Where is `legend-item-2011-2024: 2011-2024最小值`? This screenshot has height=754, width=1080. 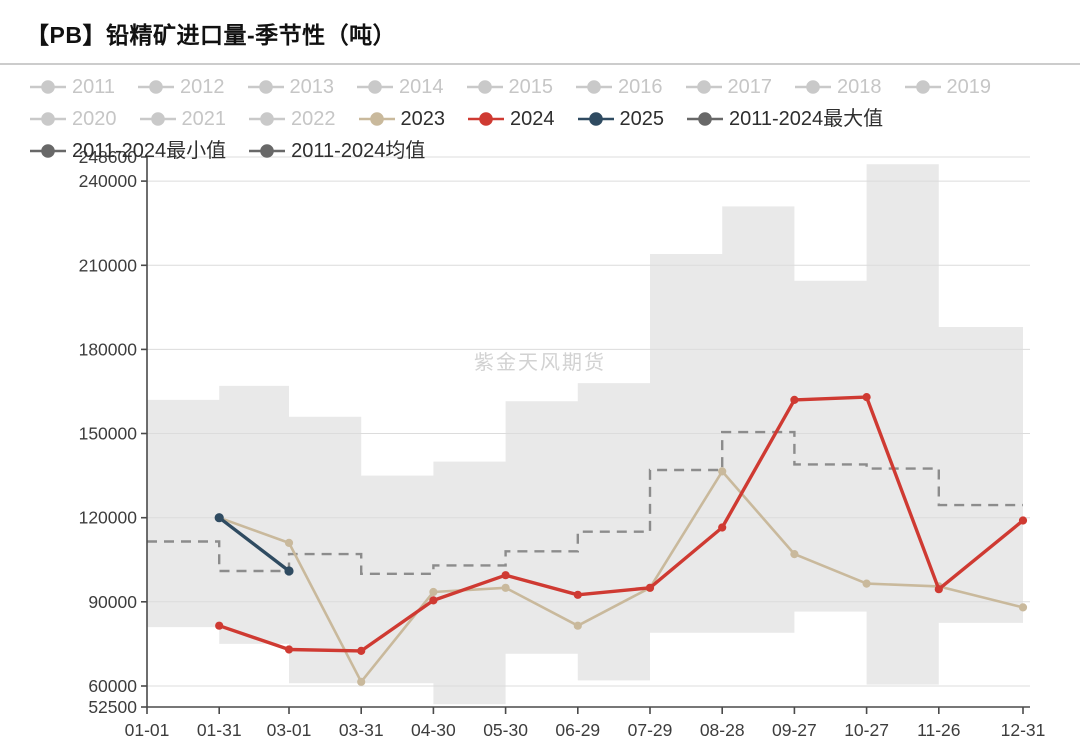 legend-item-2011-2024: 2011-2024最小值 is located at coordinates (128, 151).